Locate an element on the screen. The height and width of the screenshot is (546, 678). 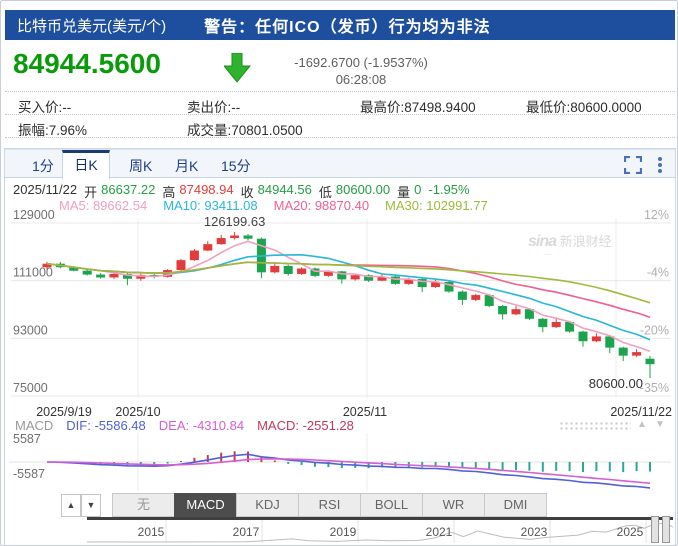
macd-name: MACD is located at coordinates (34, 425).